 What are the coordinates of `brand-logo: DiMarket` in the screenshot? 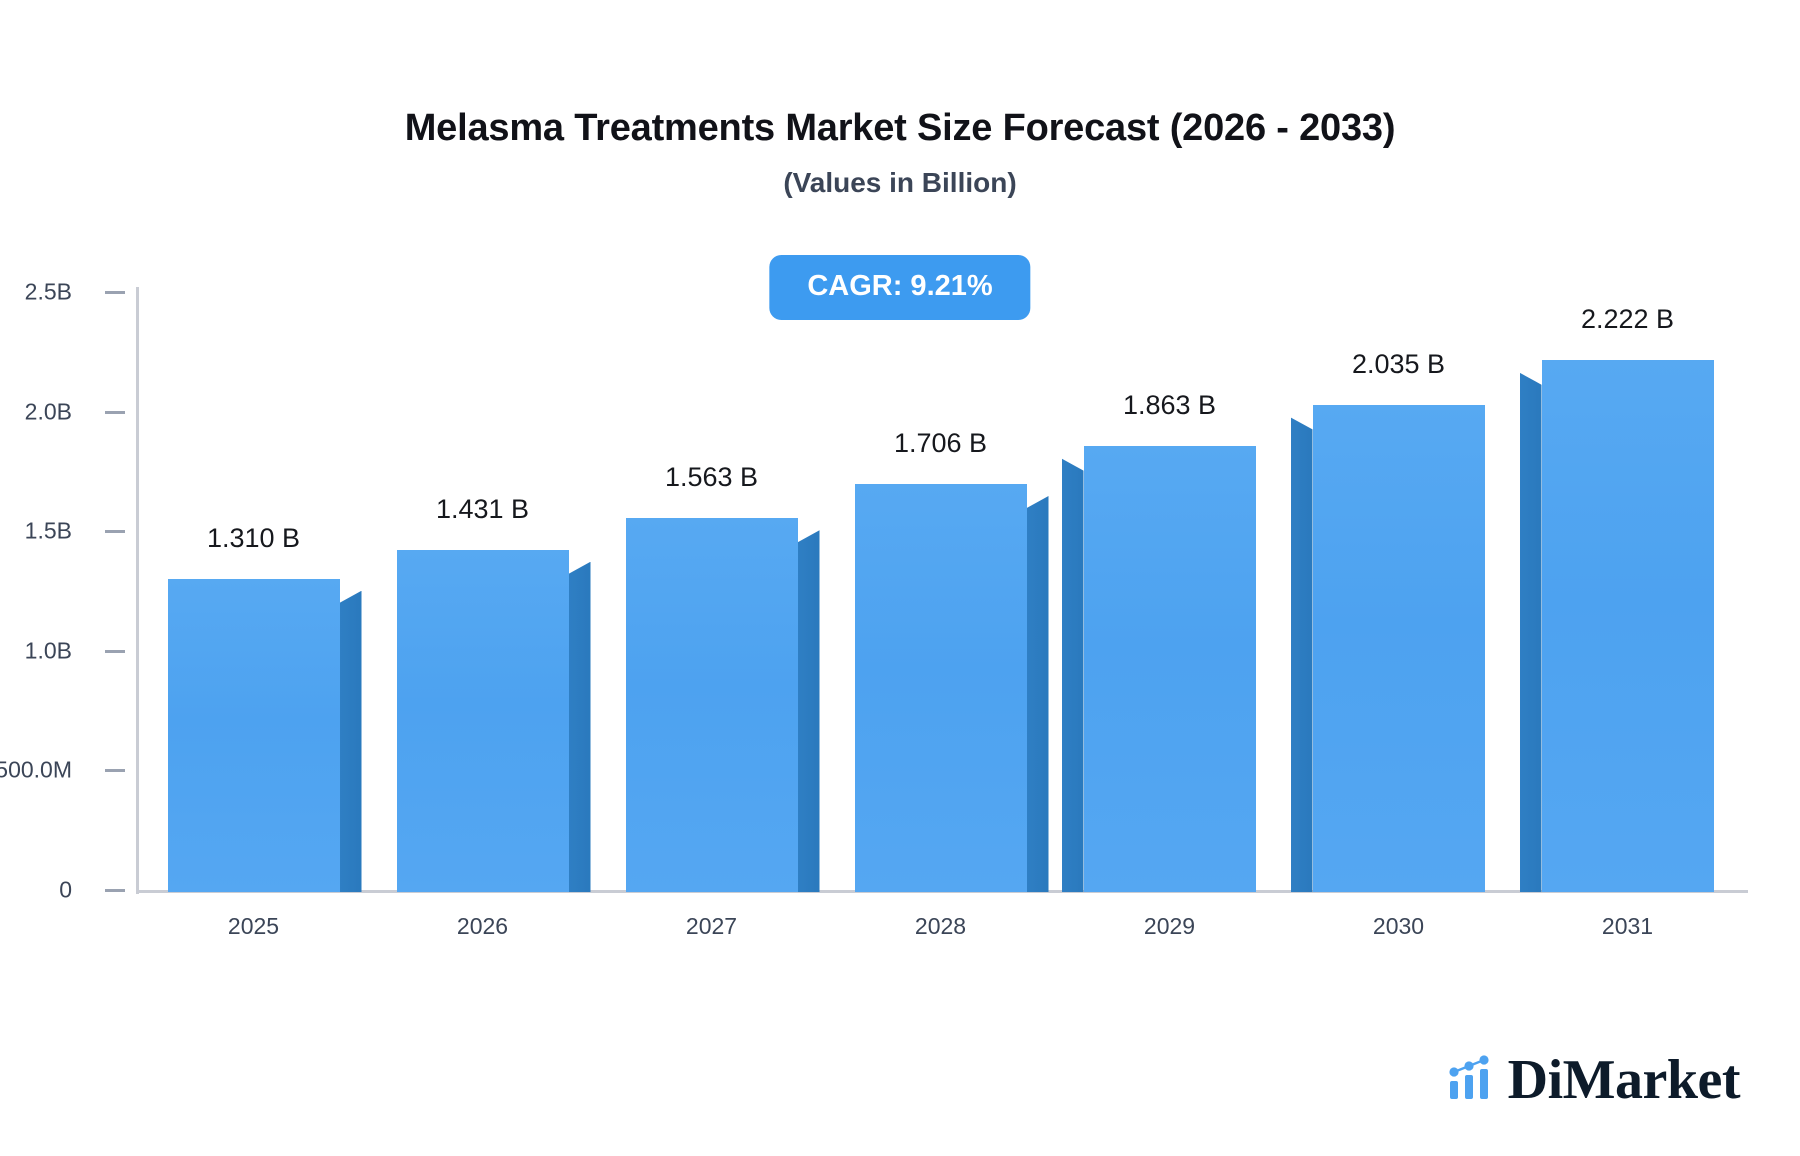 It's located at (1594, 1080).